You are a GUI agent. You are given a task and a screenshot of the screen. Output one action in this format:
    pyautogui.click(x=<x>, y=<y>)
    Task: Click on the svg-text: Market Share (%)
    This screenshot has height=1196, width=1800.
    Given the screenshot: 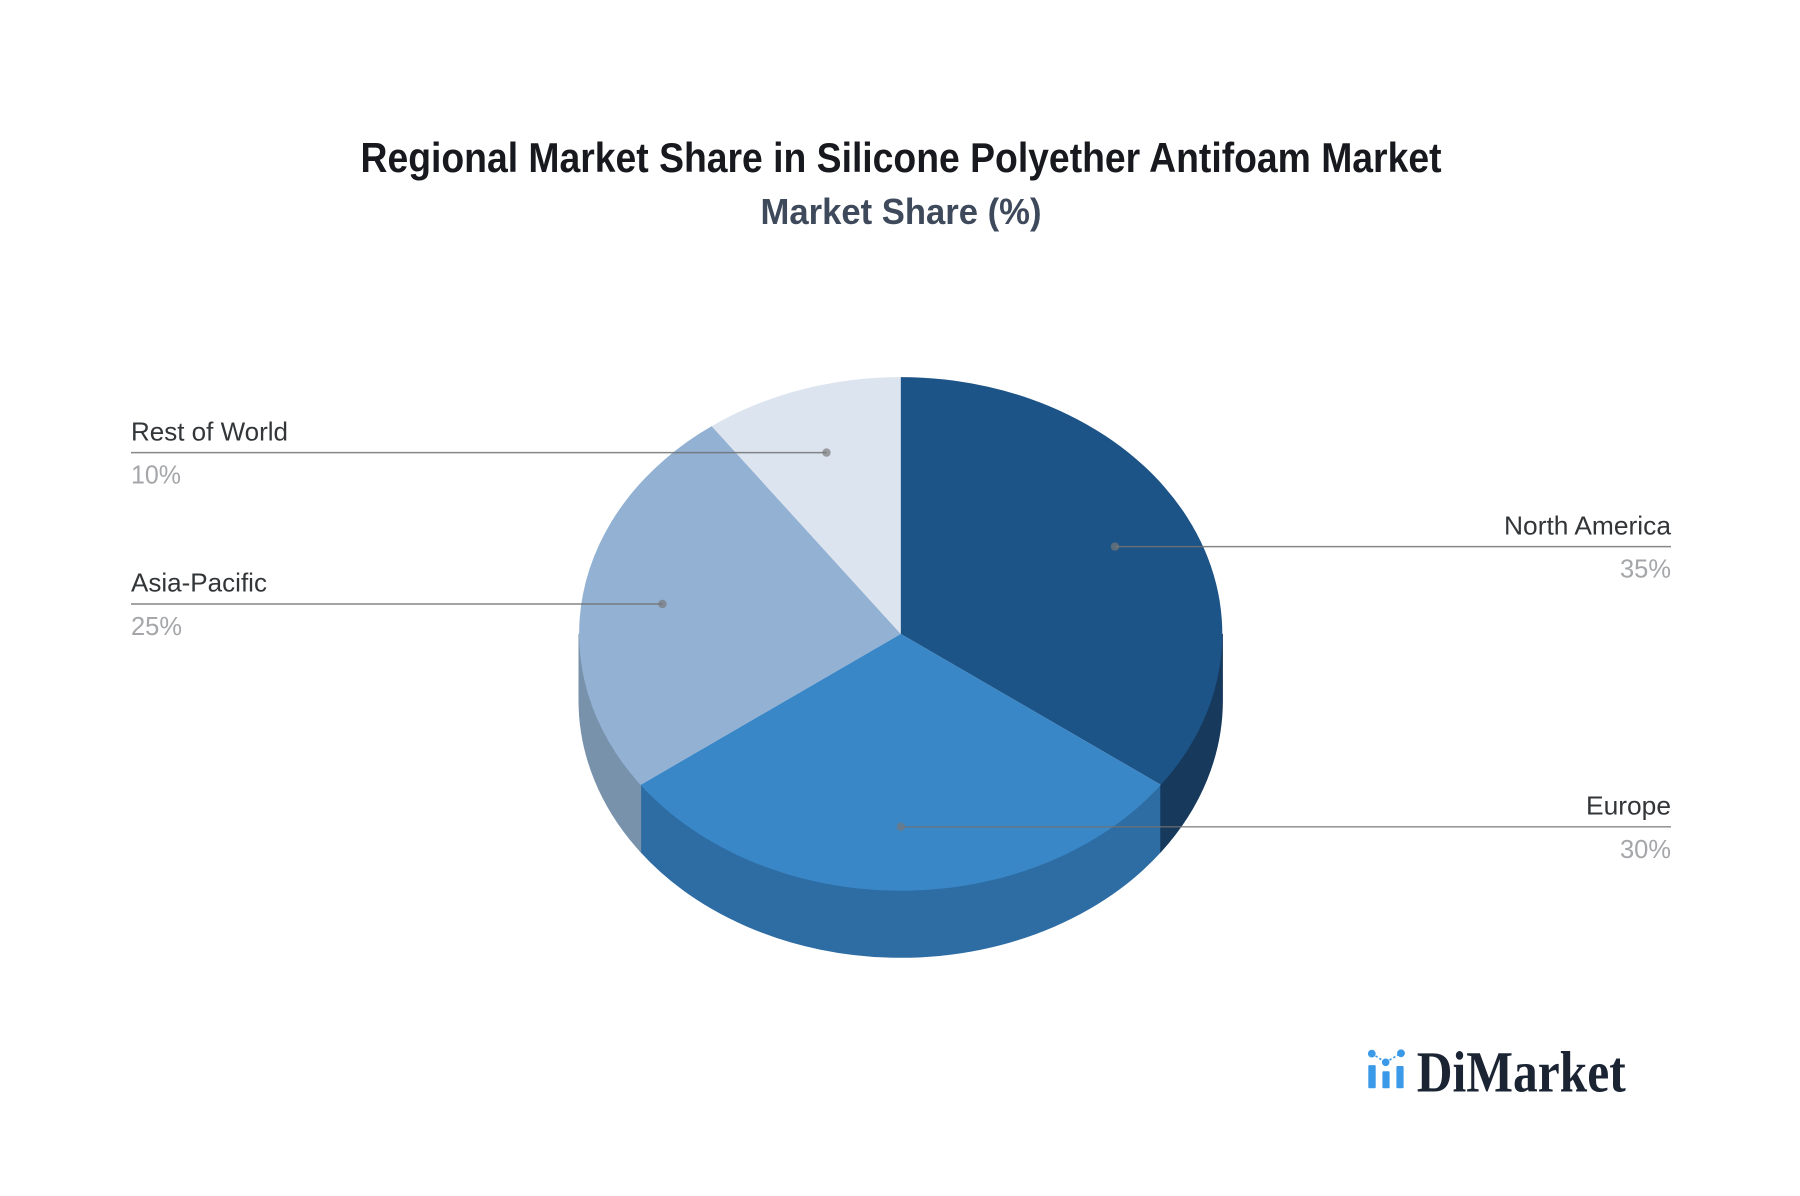 What is the action you would take?
    pyautogui.click(x=901, y=211)
    